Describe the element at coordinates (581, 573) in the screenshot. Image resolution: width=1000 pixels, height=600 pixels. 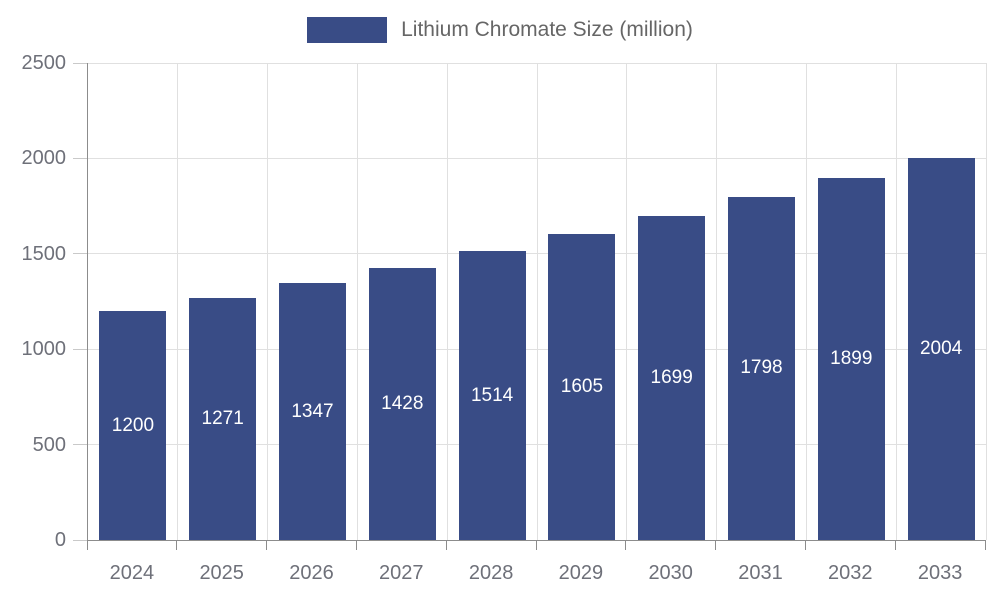
I see `x-axis-label: 2029` at that location.